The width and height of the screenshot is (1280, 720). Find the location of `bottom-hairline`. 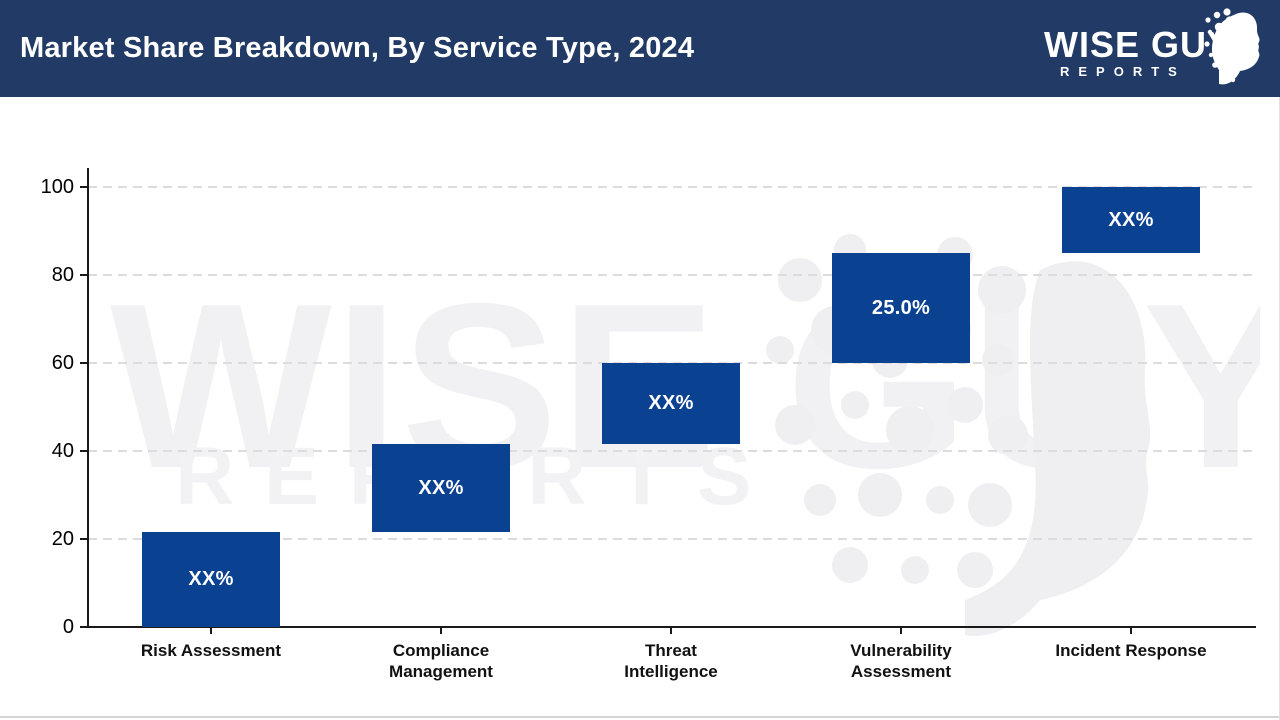

bottom-hairline is located at coordinates (640, 717).